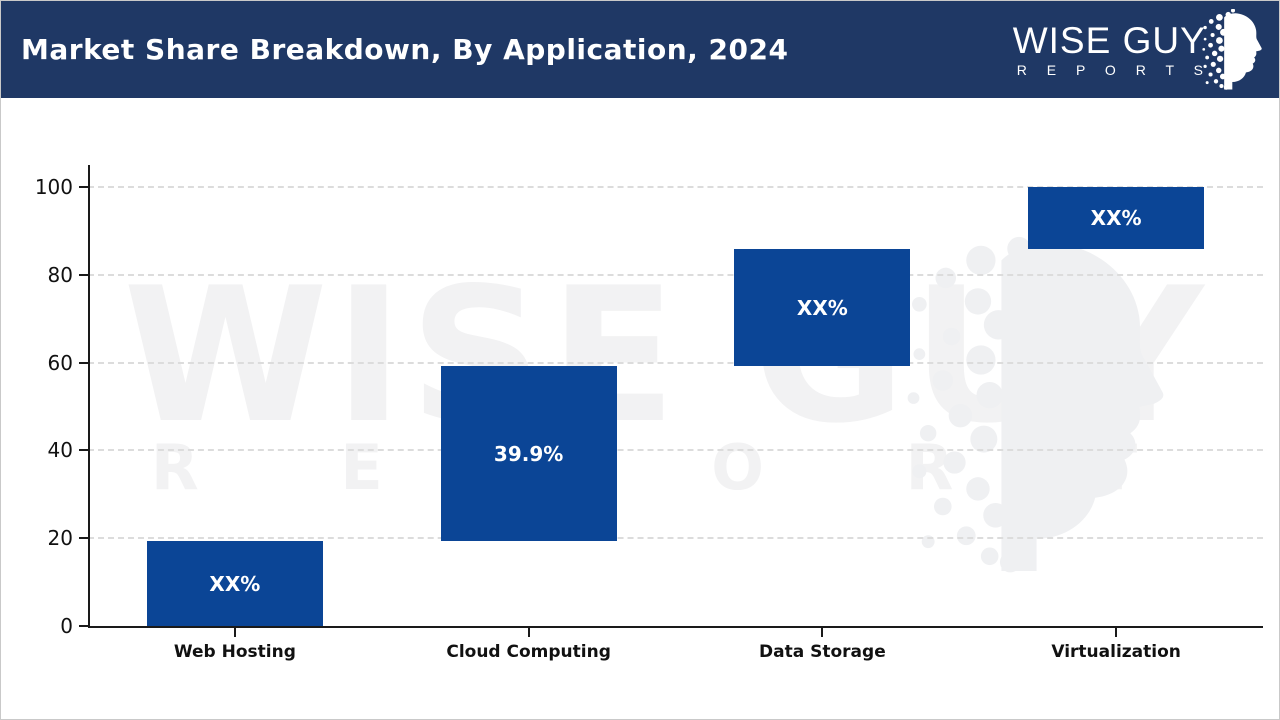  Describe the element at coordinates (1109, 40) in the screenshot. I see `brand-name: WISE GUY` at that location.